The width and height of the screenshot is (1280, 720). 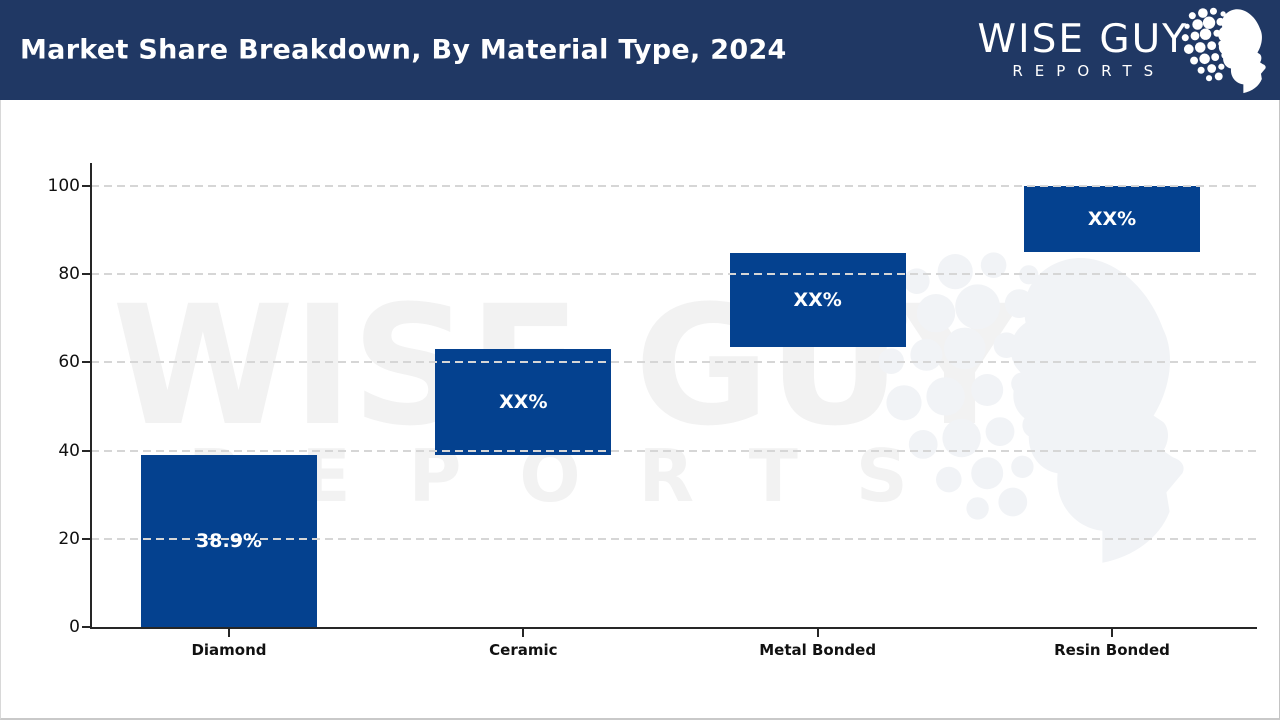 What do you see at coordinates (1089, 71) in the screenshot?
I see `brand-subname: REPORTS` at bounding box center [1089, 71].